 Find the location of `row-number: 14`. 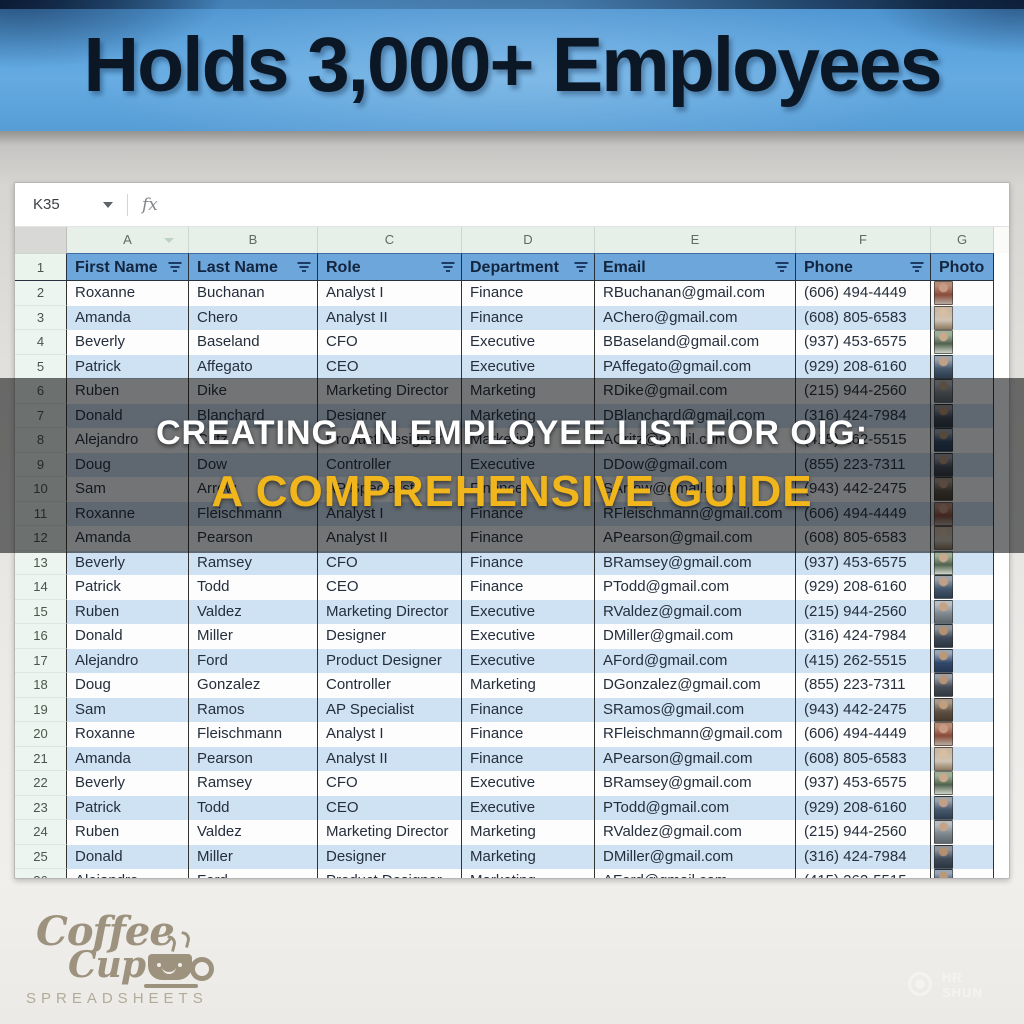

row-number: 14 is located at coordinates (41, 587).